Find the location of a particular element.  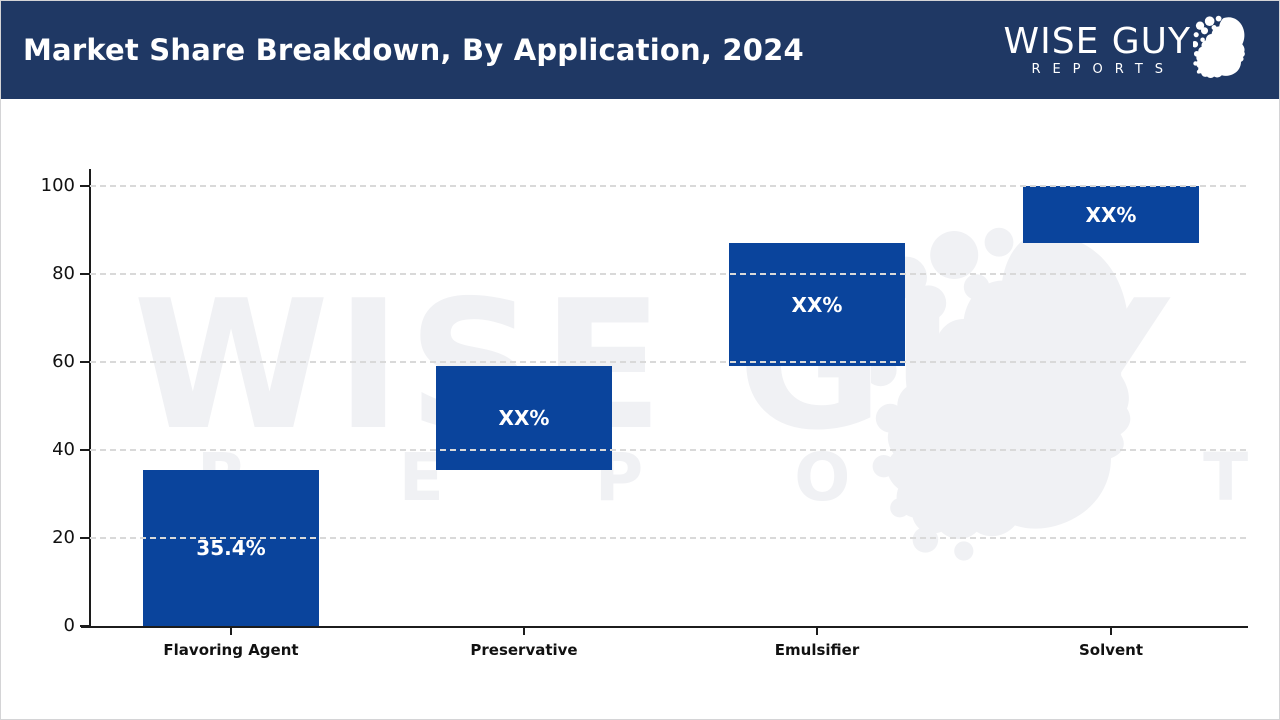

data-bar-emulsifier is located at coordinates (817, 305).